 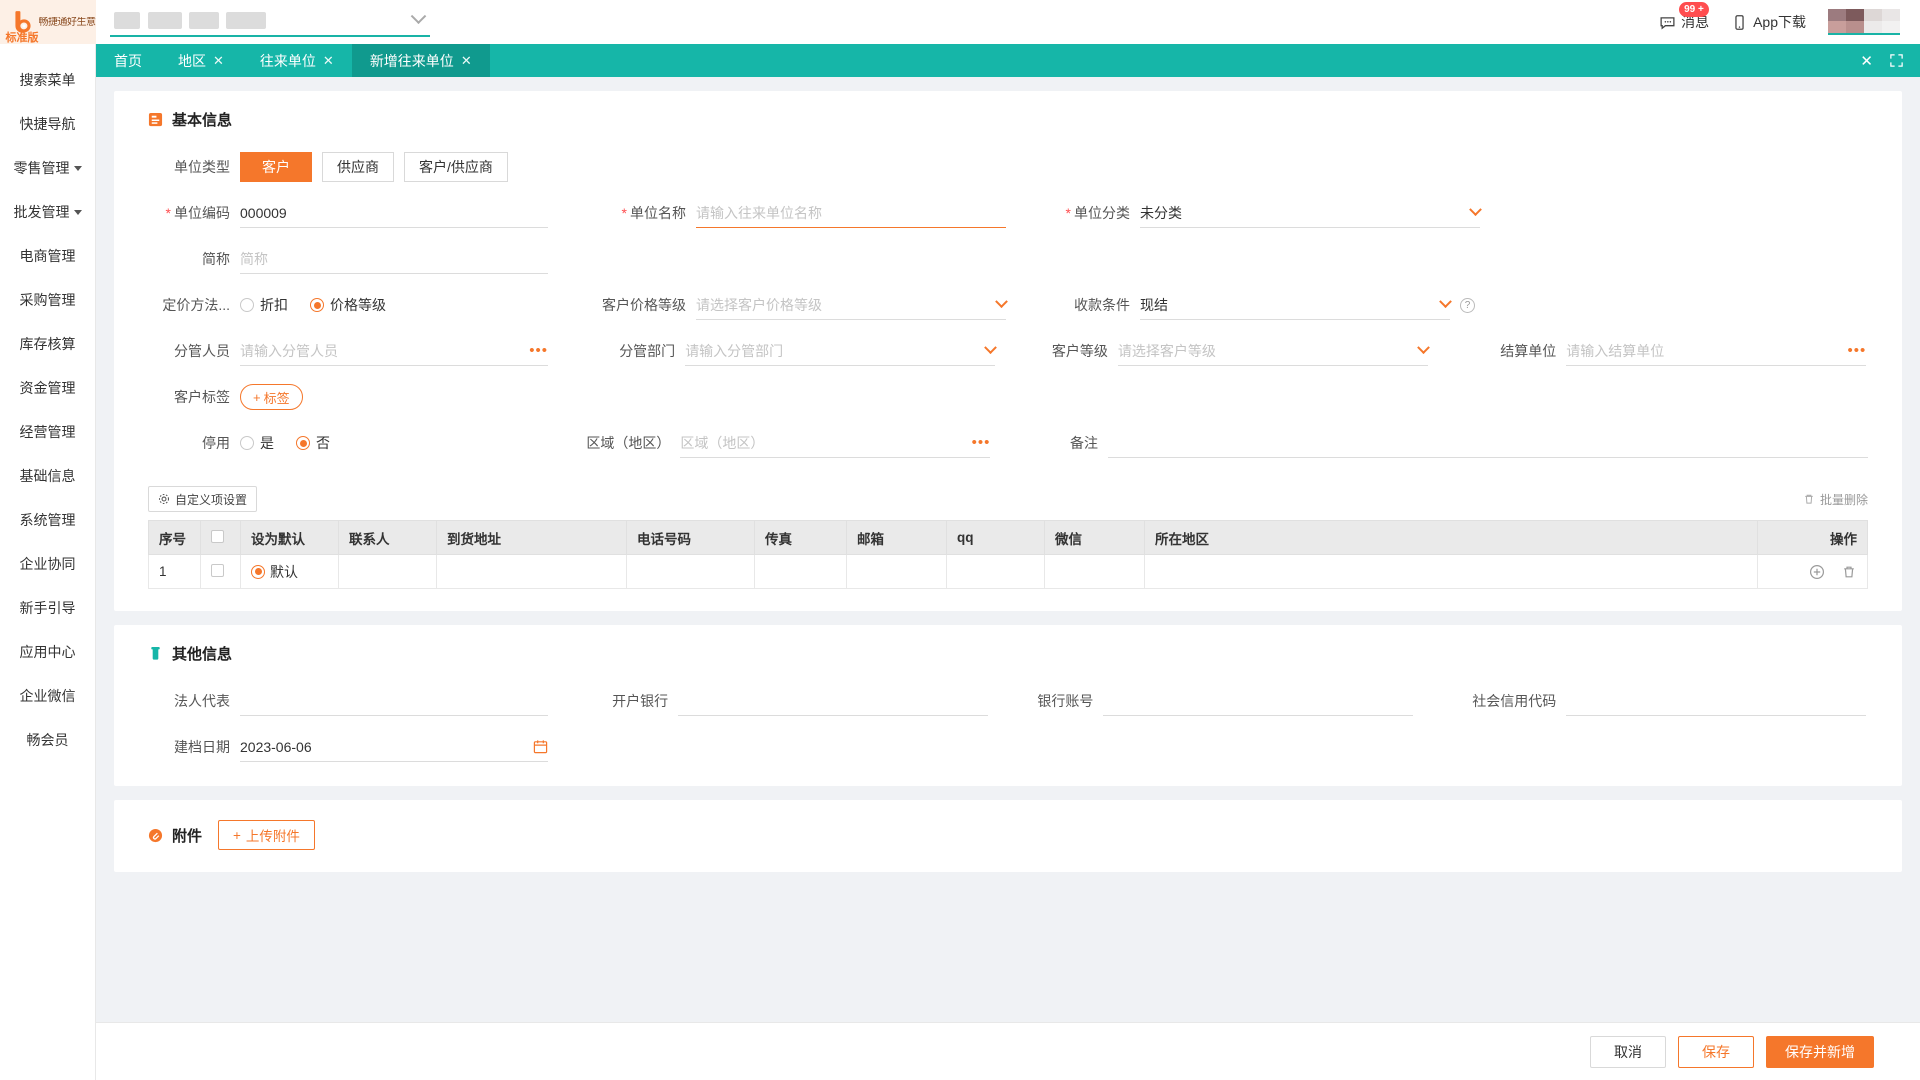 I want to click on sidebar-item-label: 快捷导航, so click(x=47, y=124).